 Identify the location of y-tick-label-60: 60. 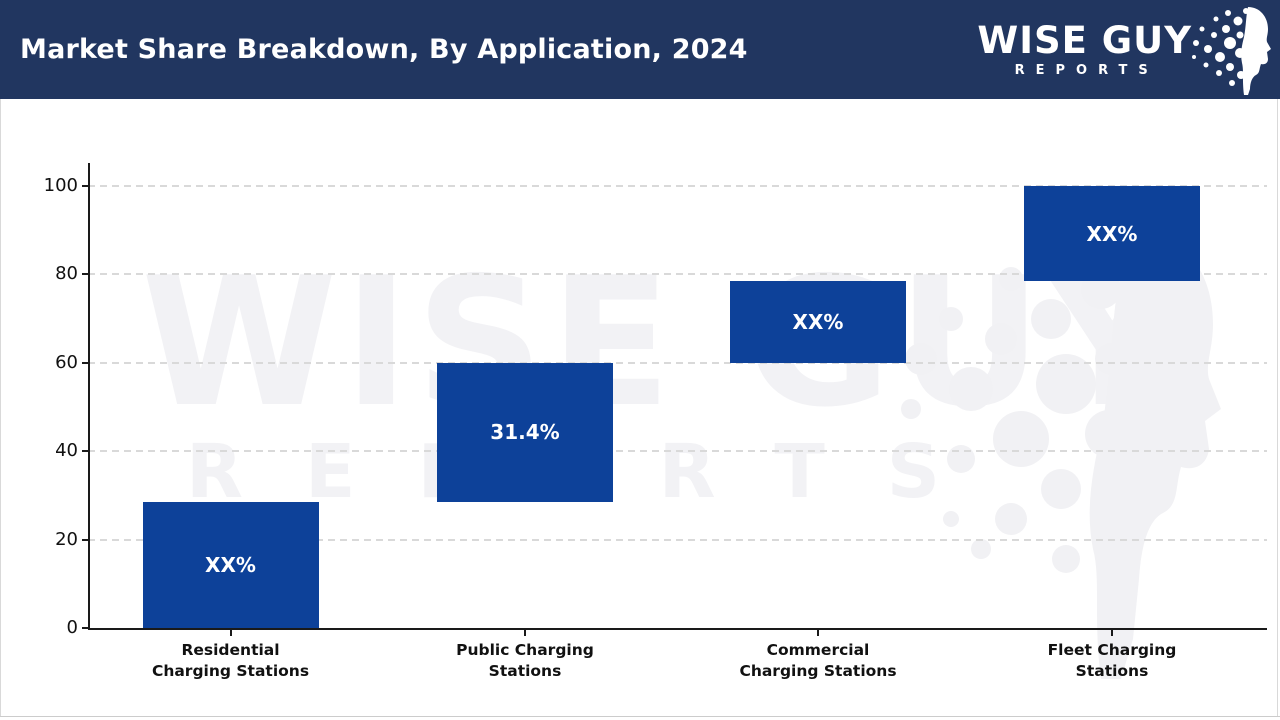
(66, 362).